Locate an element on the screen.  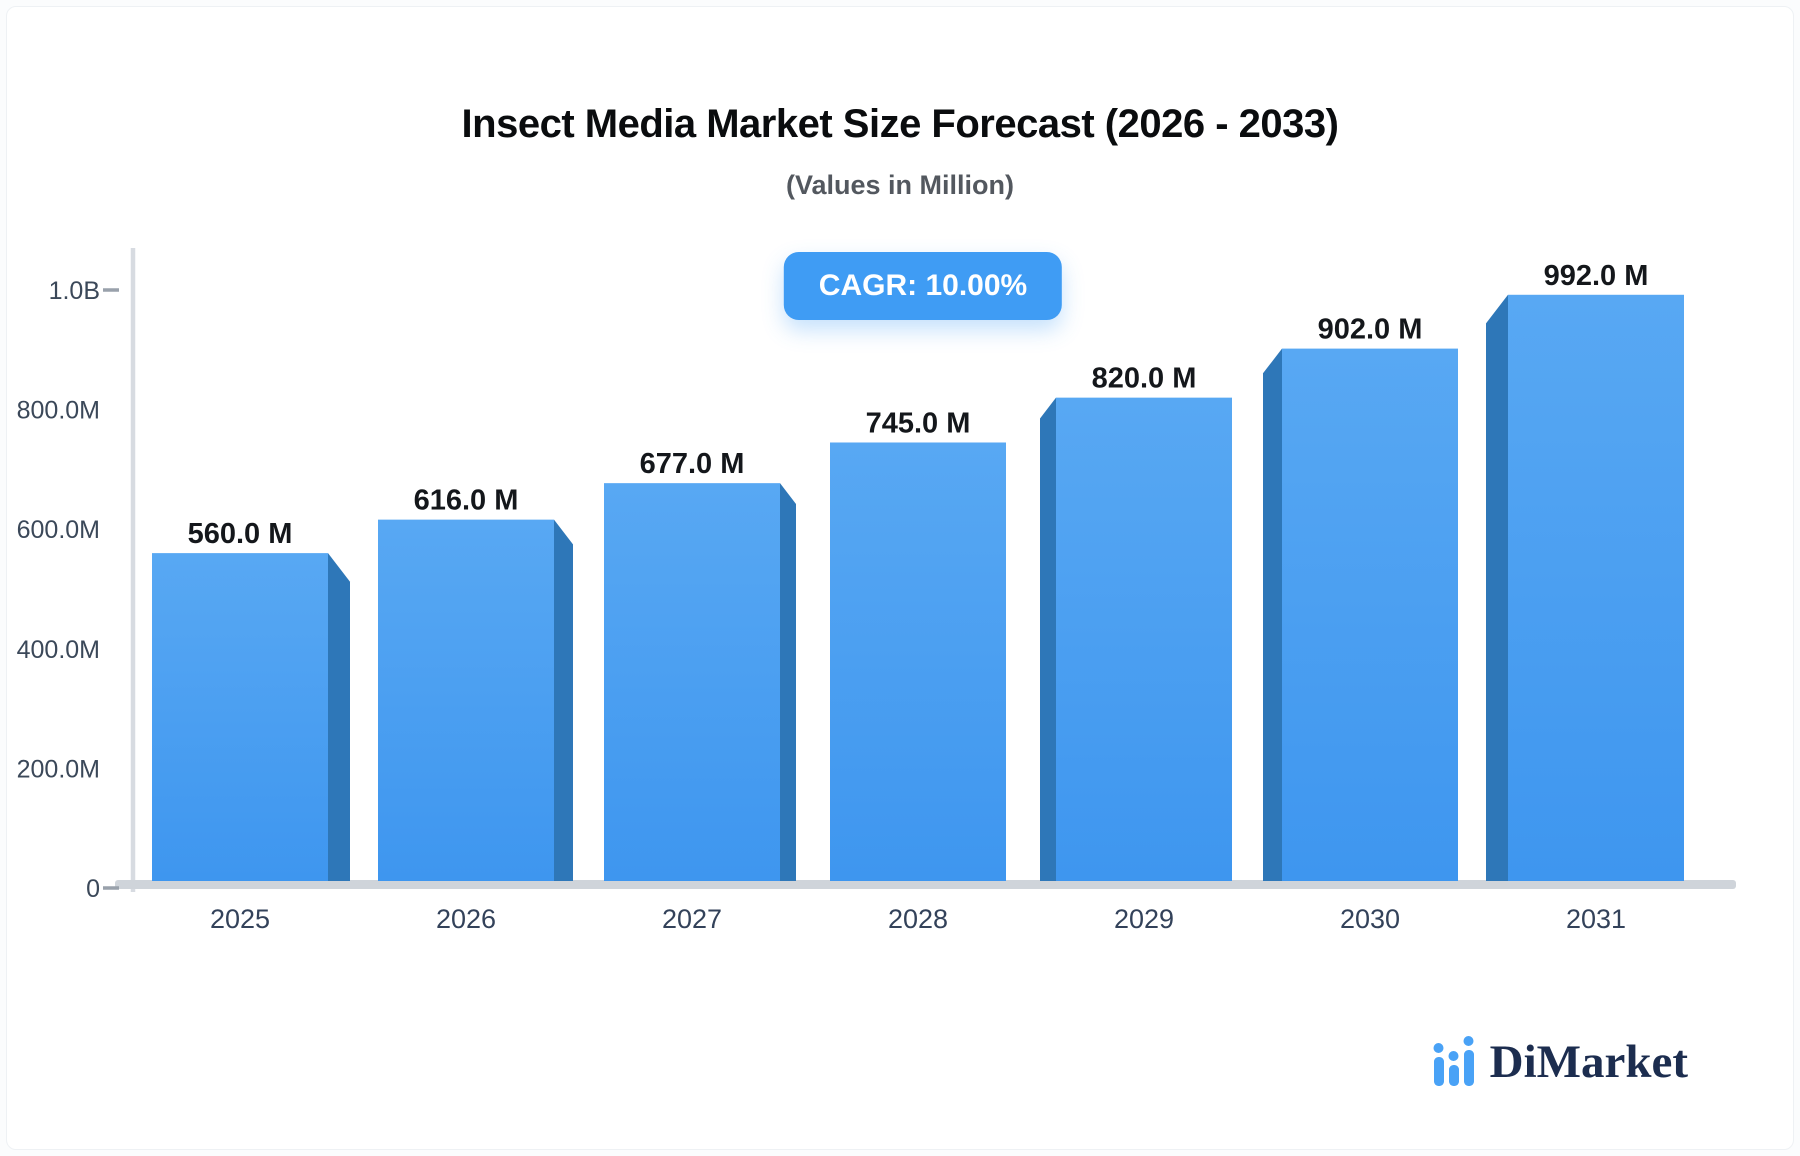
y-tick-label: 0 is located at coordinates (93, 889).